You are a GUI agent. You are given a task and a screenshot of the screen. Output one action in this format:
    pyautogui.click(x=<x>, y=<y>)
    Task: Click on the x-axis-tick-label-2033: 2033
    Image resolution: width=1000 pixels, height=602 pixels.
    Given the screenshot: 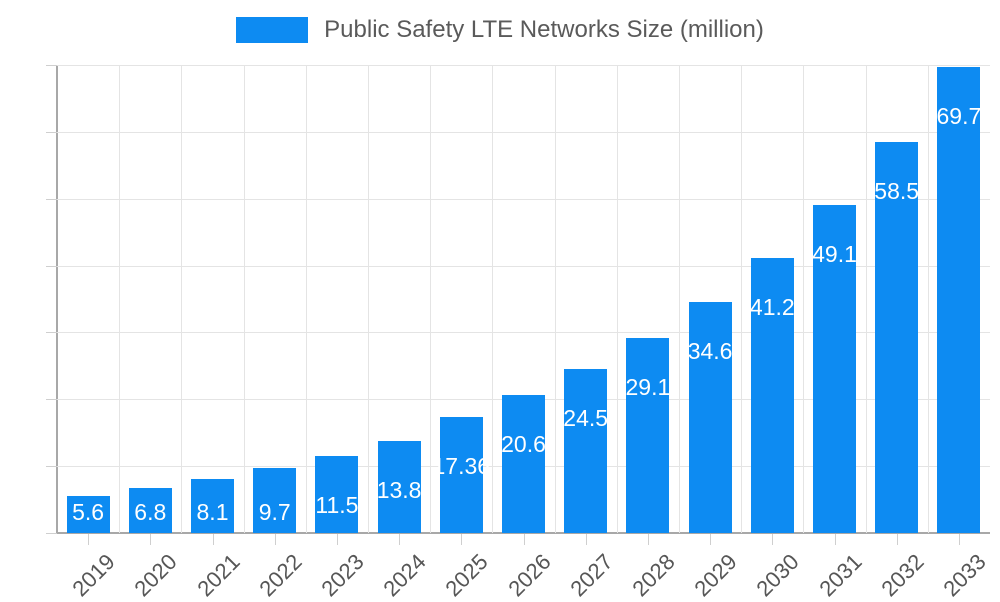 What is the action you would take?
    pyautogui.click(x=964, y=575)
    